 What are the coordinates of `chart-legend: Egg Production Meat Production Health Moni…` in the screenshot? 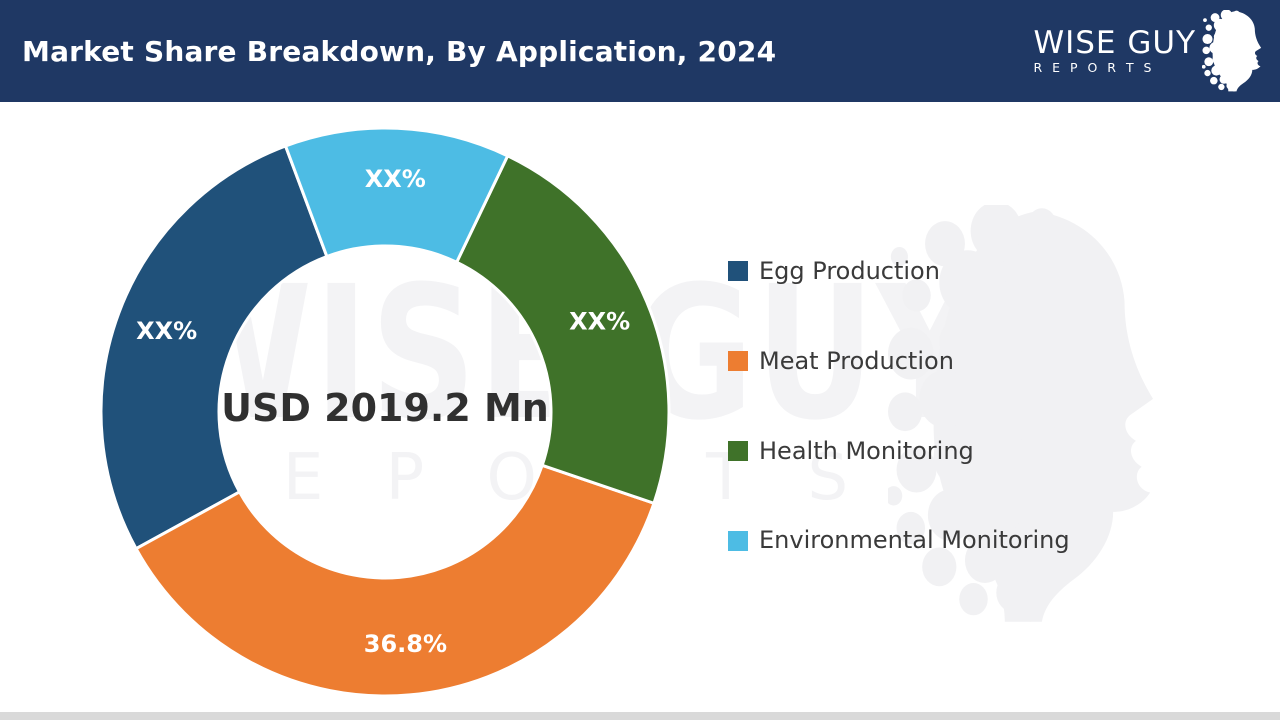 It's located at (899, 406).